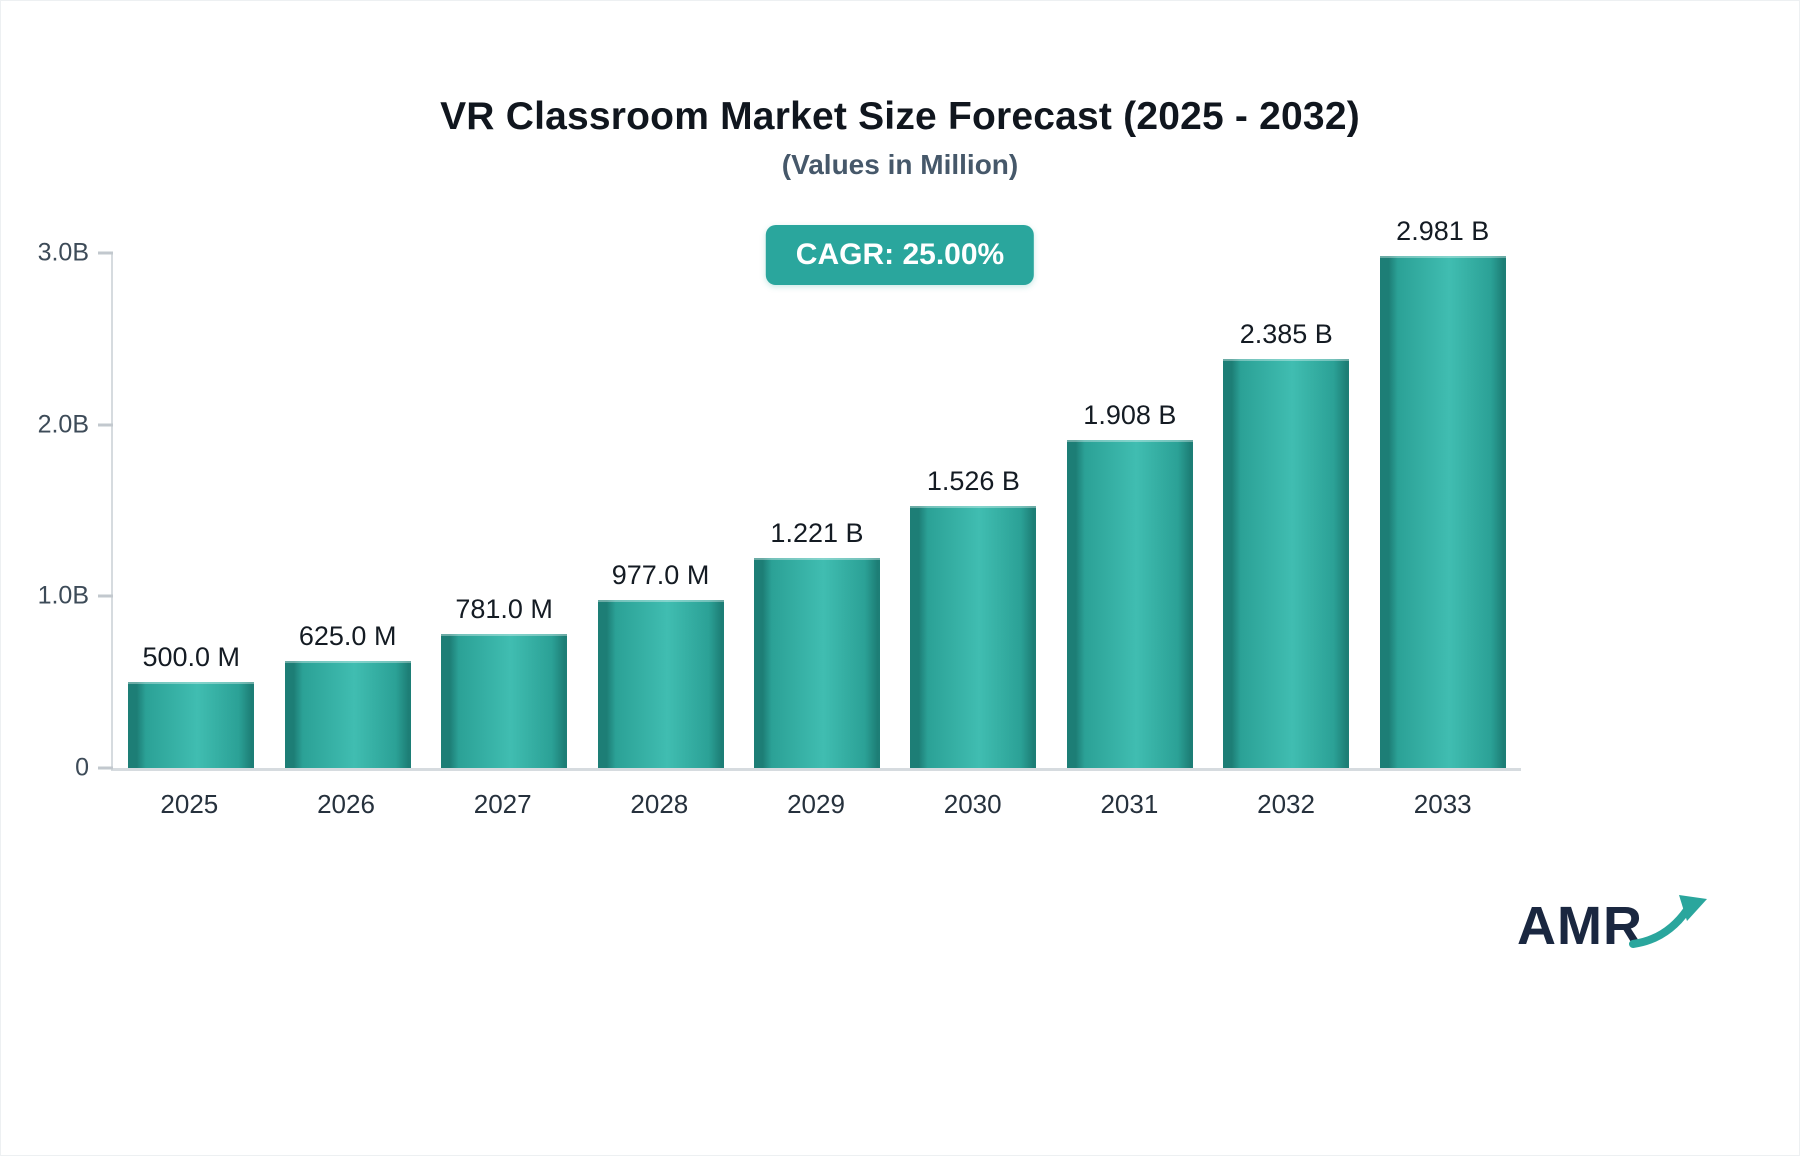 The height and width of the screenshot is (1156, 1800). What do you see at coordinates (63, 424) in the screenshot?
I see `y-tick-label: 2.0B` at bounding box center [63, 424].